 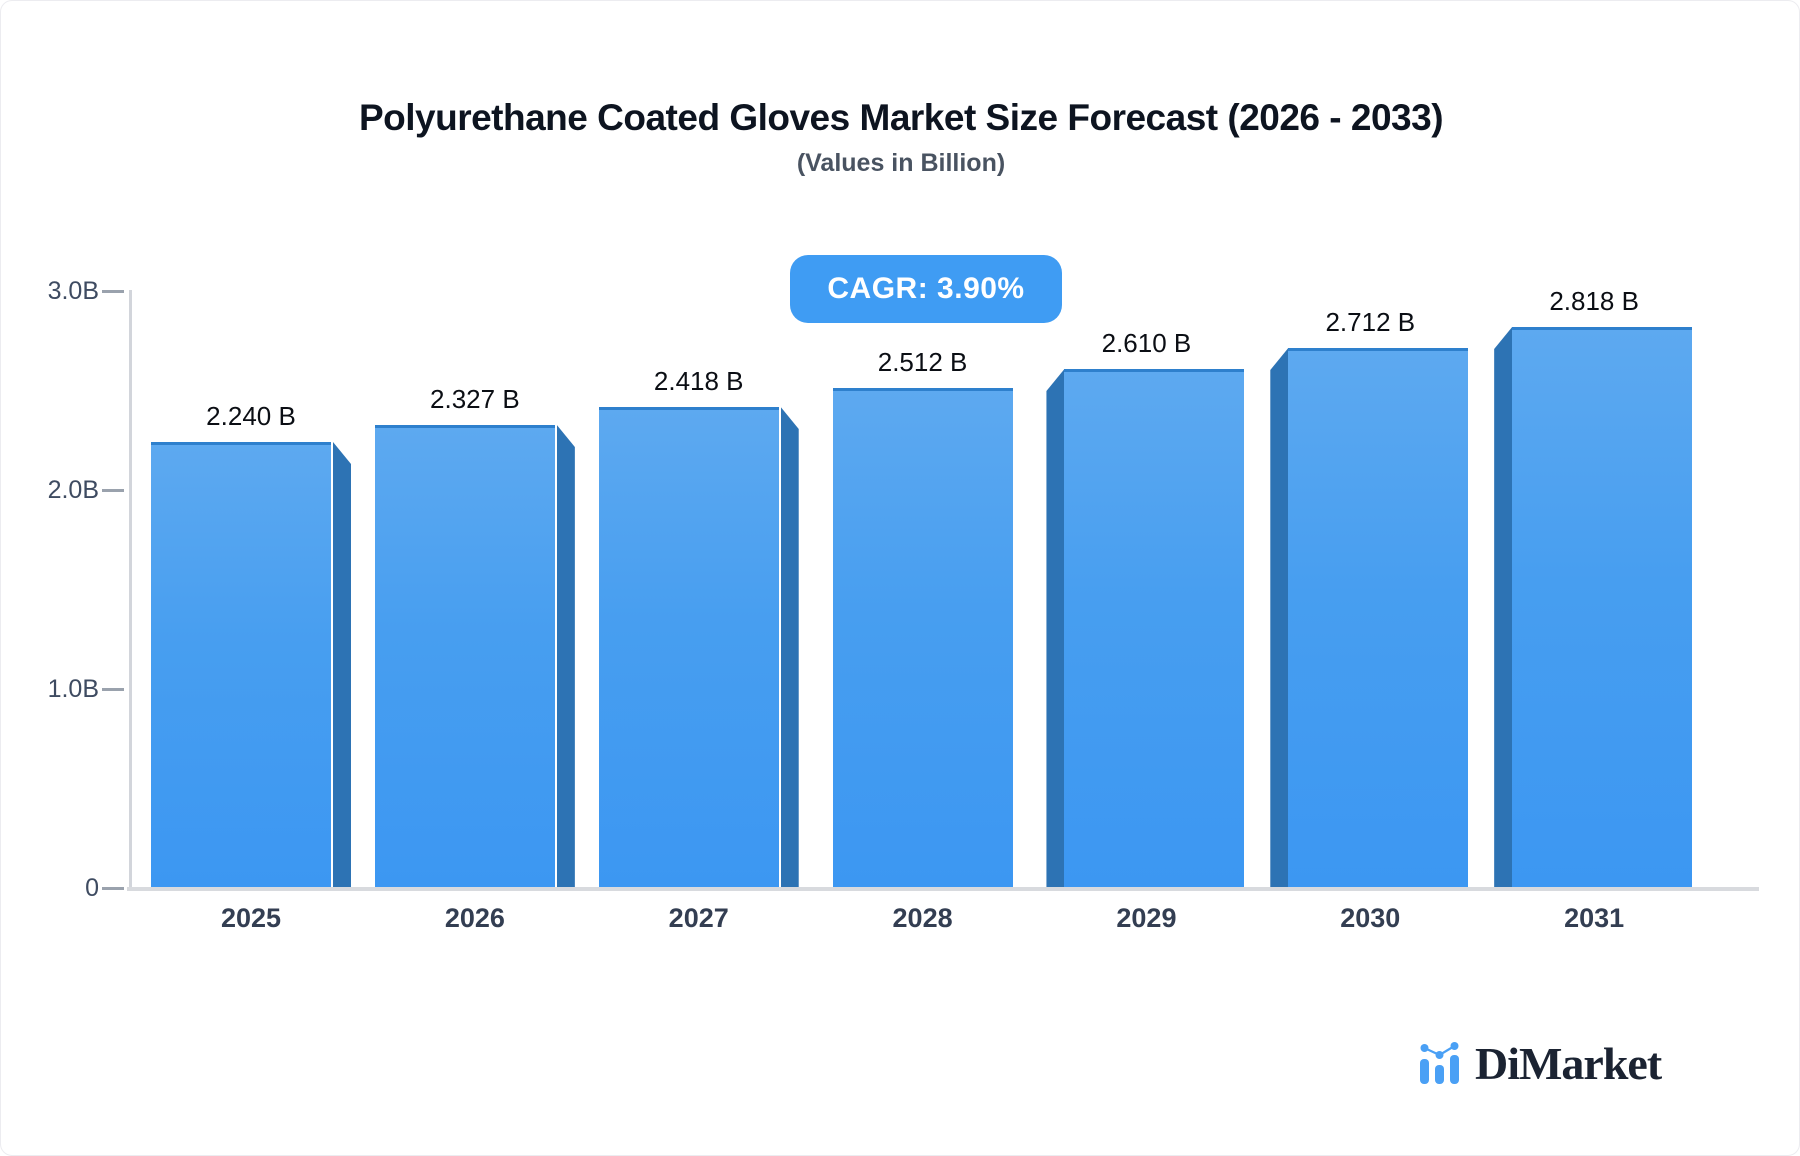 I want to click on y-tick-label: 1.0B, so click(x=73, y=689).